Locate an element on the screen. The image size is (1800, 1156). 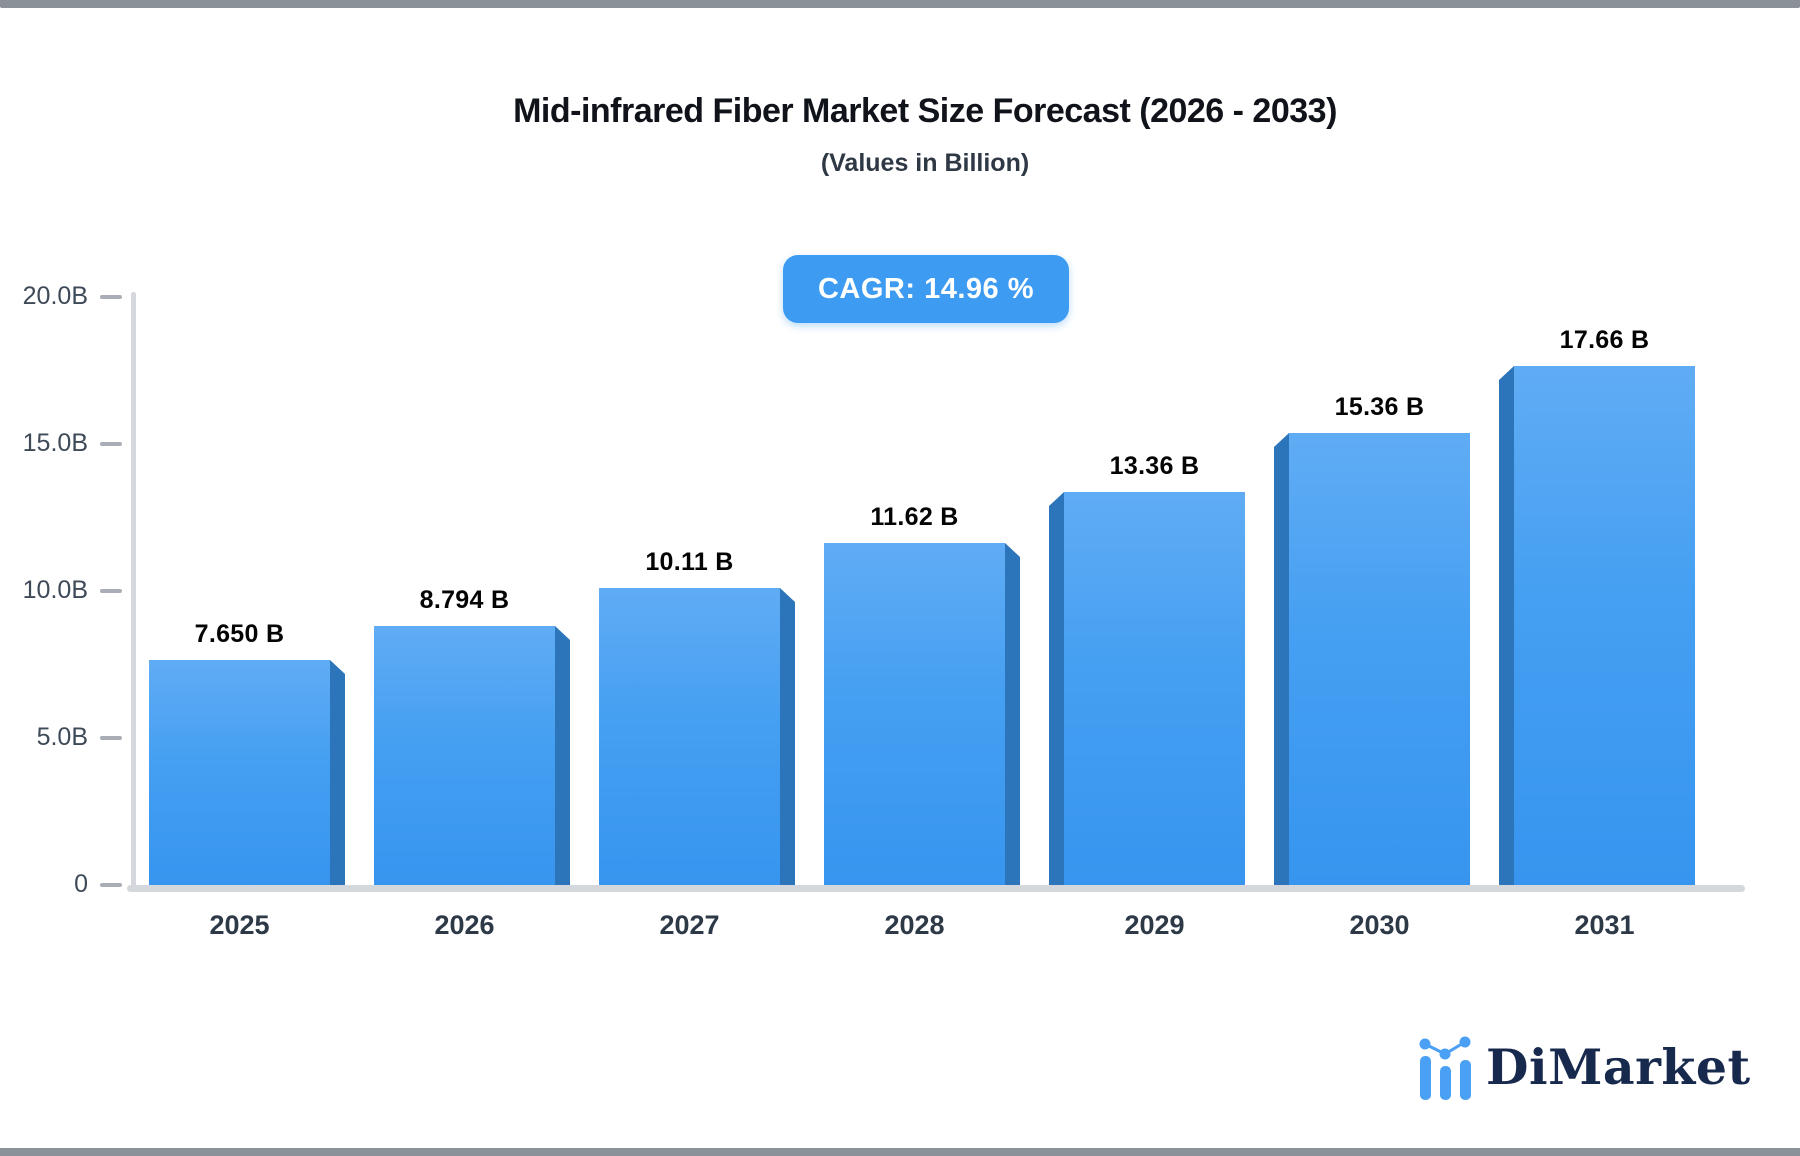
x-axis-label: 2026 is located at coordinates (464, 925).